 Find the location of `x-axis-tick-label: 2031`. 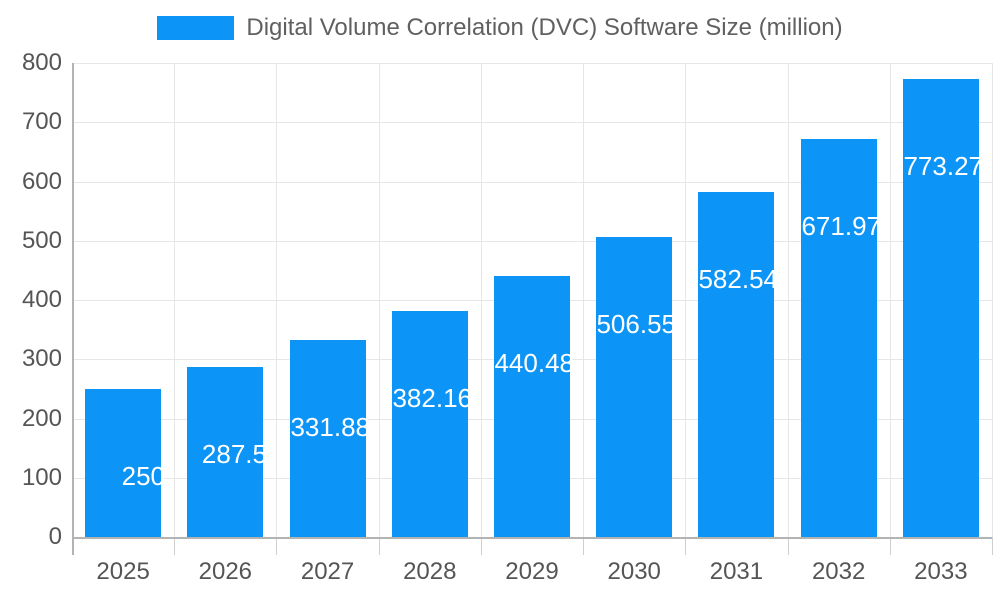

x-axis-tick-label: 2031 is located at coordinates (736, 571).